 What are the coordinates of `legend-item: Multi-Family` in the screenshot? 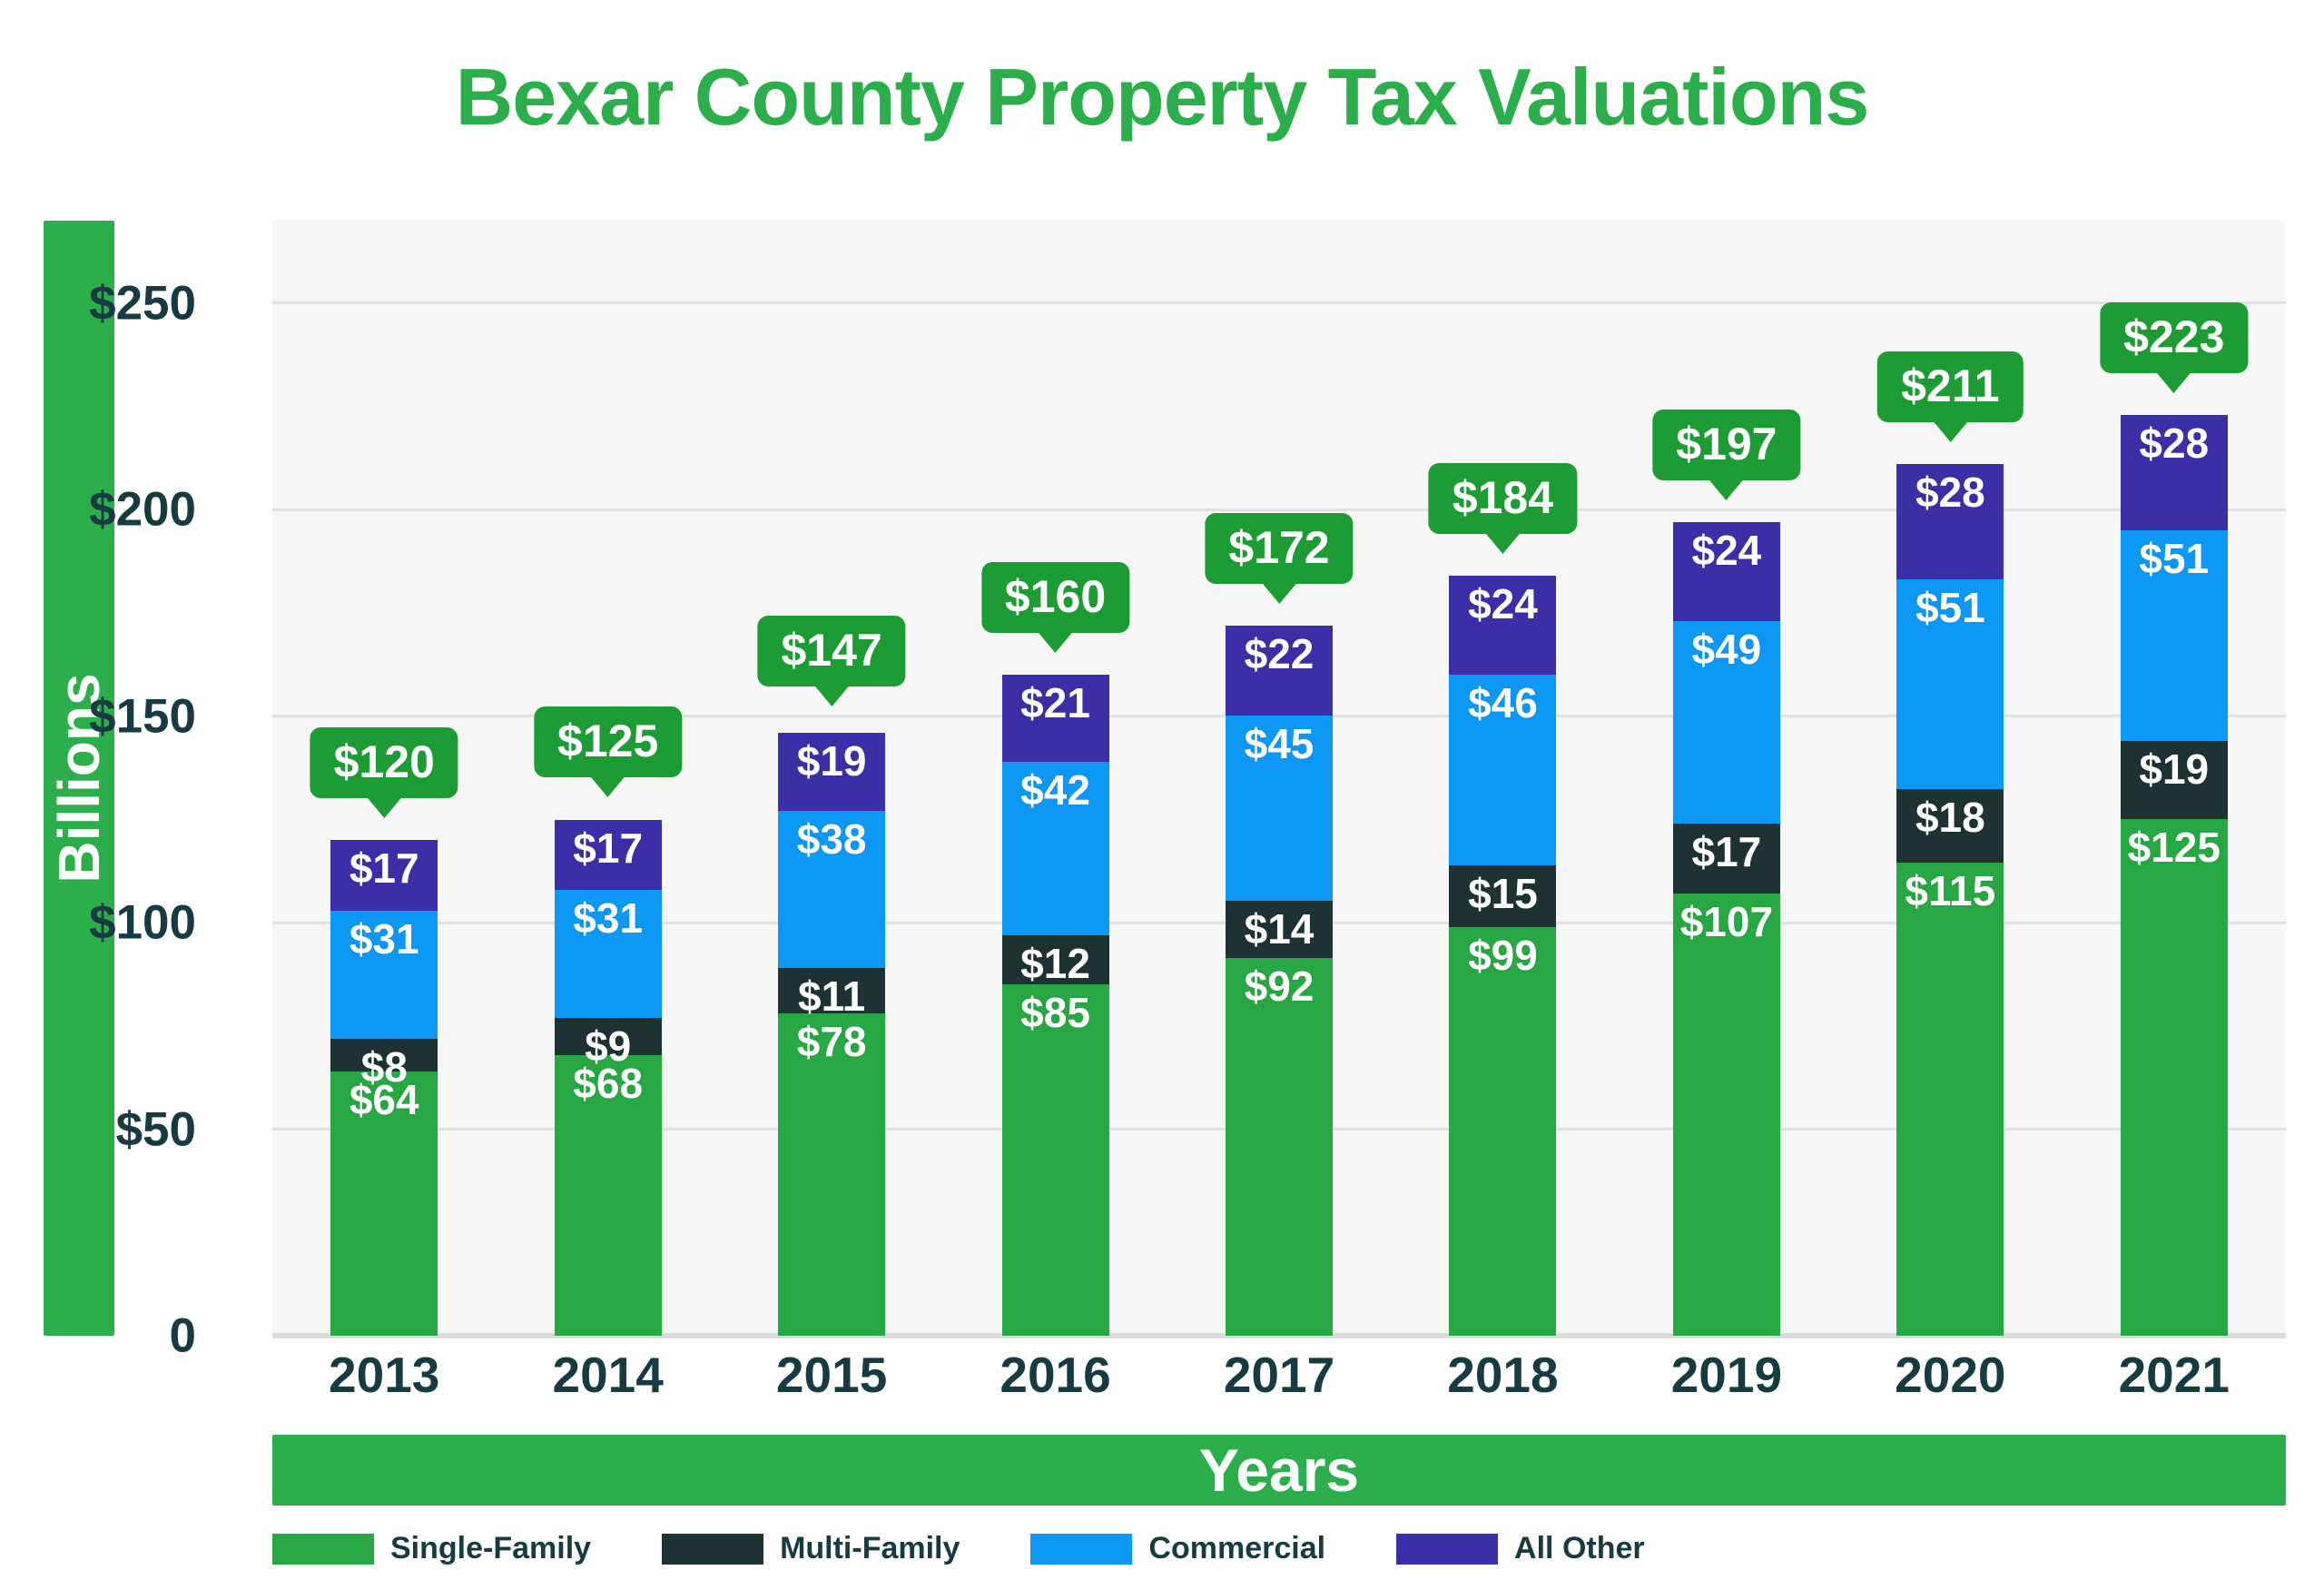 It's located at (811, 1548).